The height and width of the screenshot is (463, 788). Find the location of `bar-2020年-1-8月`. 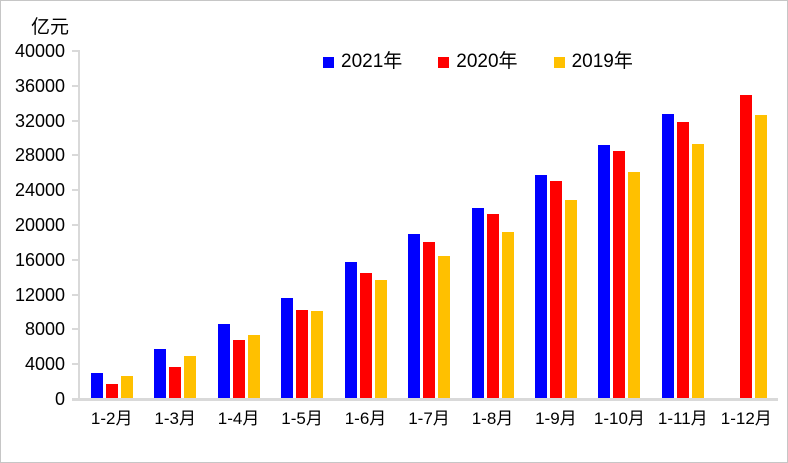

bar-2020年-1-8月 is located at coordinates (492, 305).